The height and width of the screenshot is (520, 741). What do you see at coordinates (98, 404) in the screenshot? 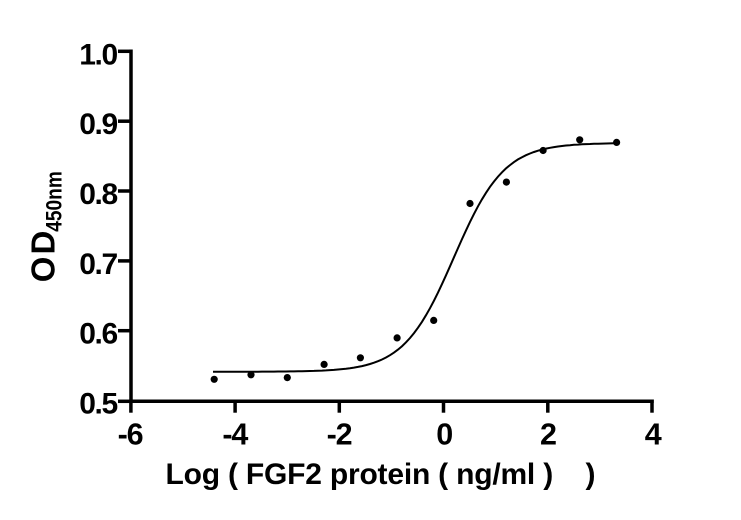
I see `svg-text: 0.5` at bounding box center [98, 404].